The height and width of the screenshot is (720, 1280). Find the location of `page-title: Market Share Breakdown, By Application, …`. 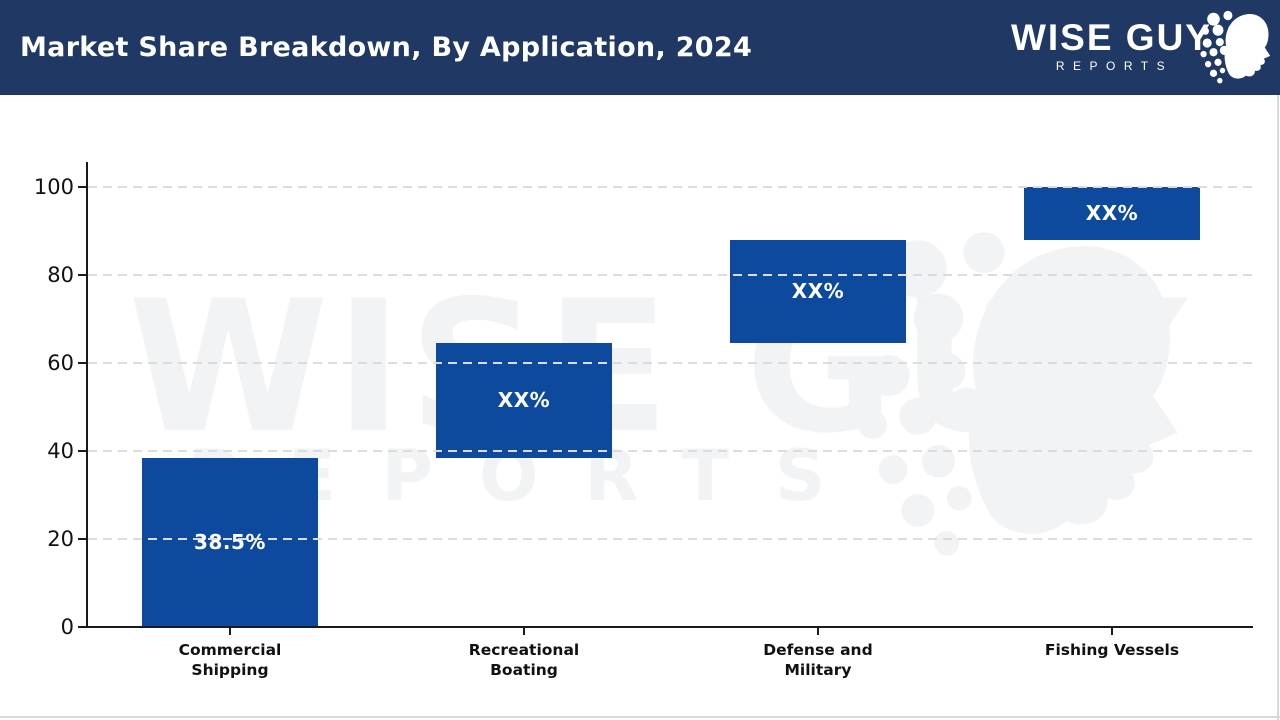

page-title: Market Share Breakdown, By Application, … is located at coordinates (386, 47).